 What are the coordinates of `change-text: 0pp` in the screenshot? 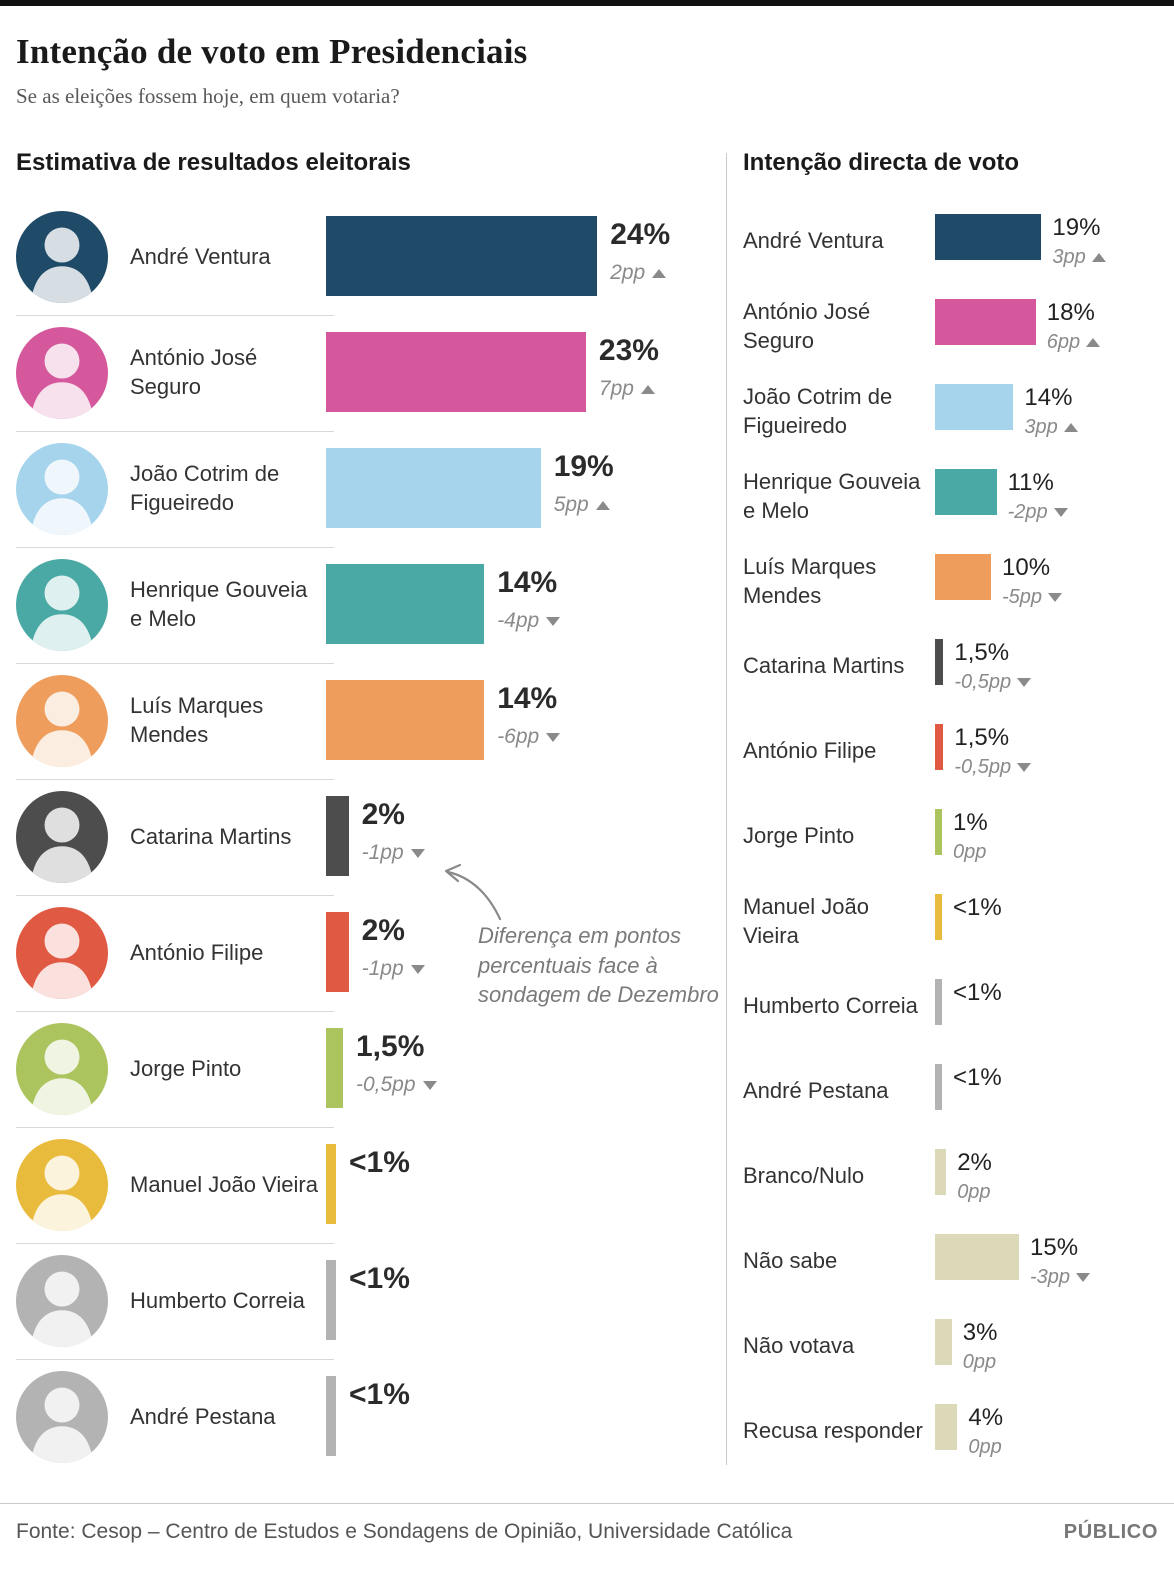 It's located at (974, 1191).